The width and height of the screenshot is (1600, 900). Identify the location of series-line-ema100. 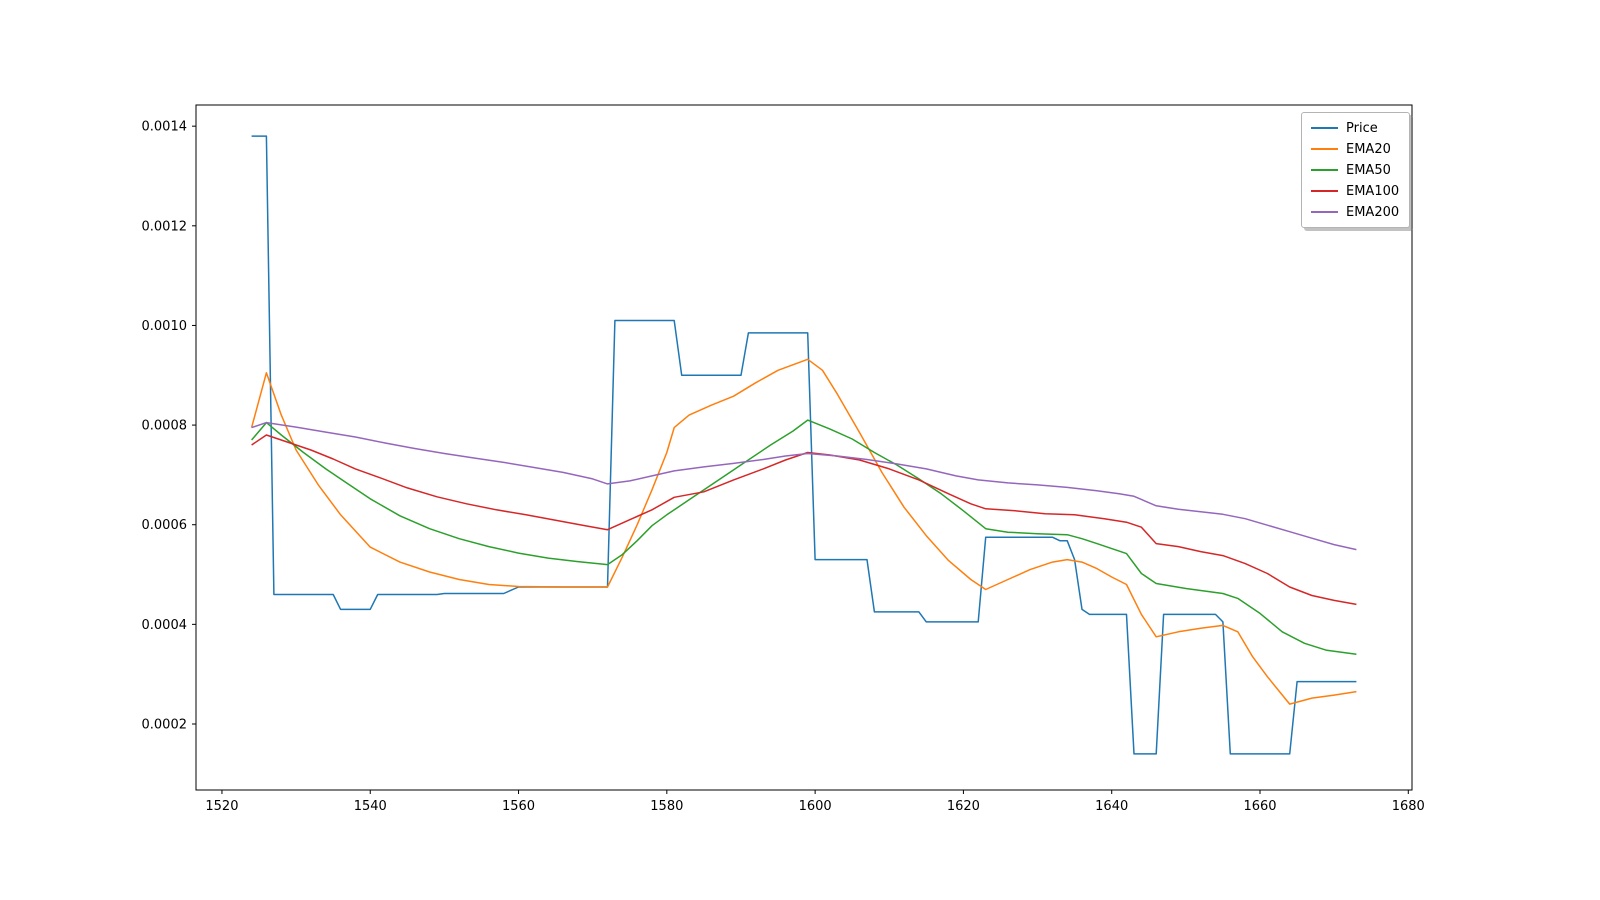
(804, 520).